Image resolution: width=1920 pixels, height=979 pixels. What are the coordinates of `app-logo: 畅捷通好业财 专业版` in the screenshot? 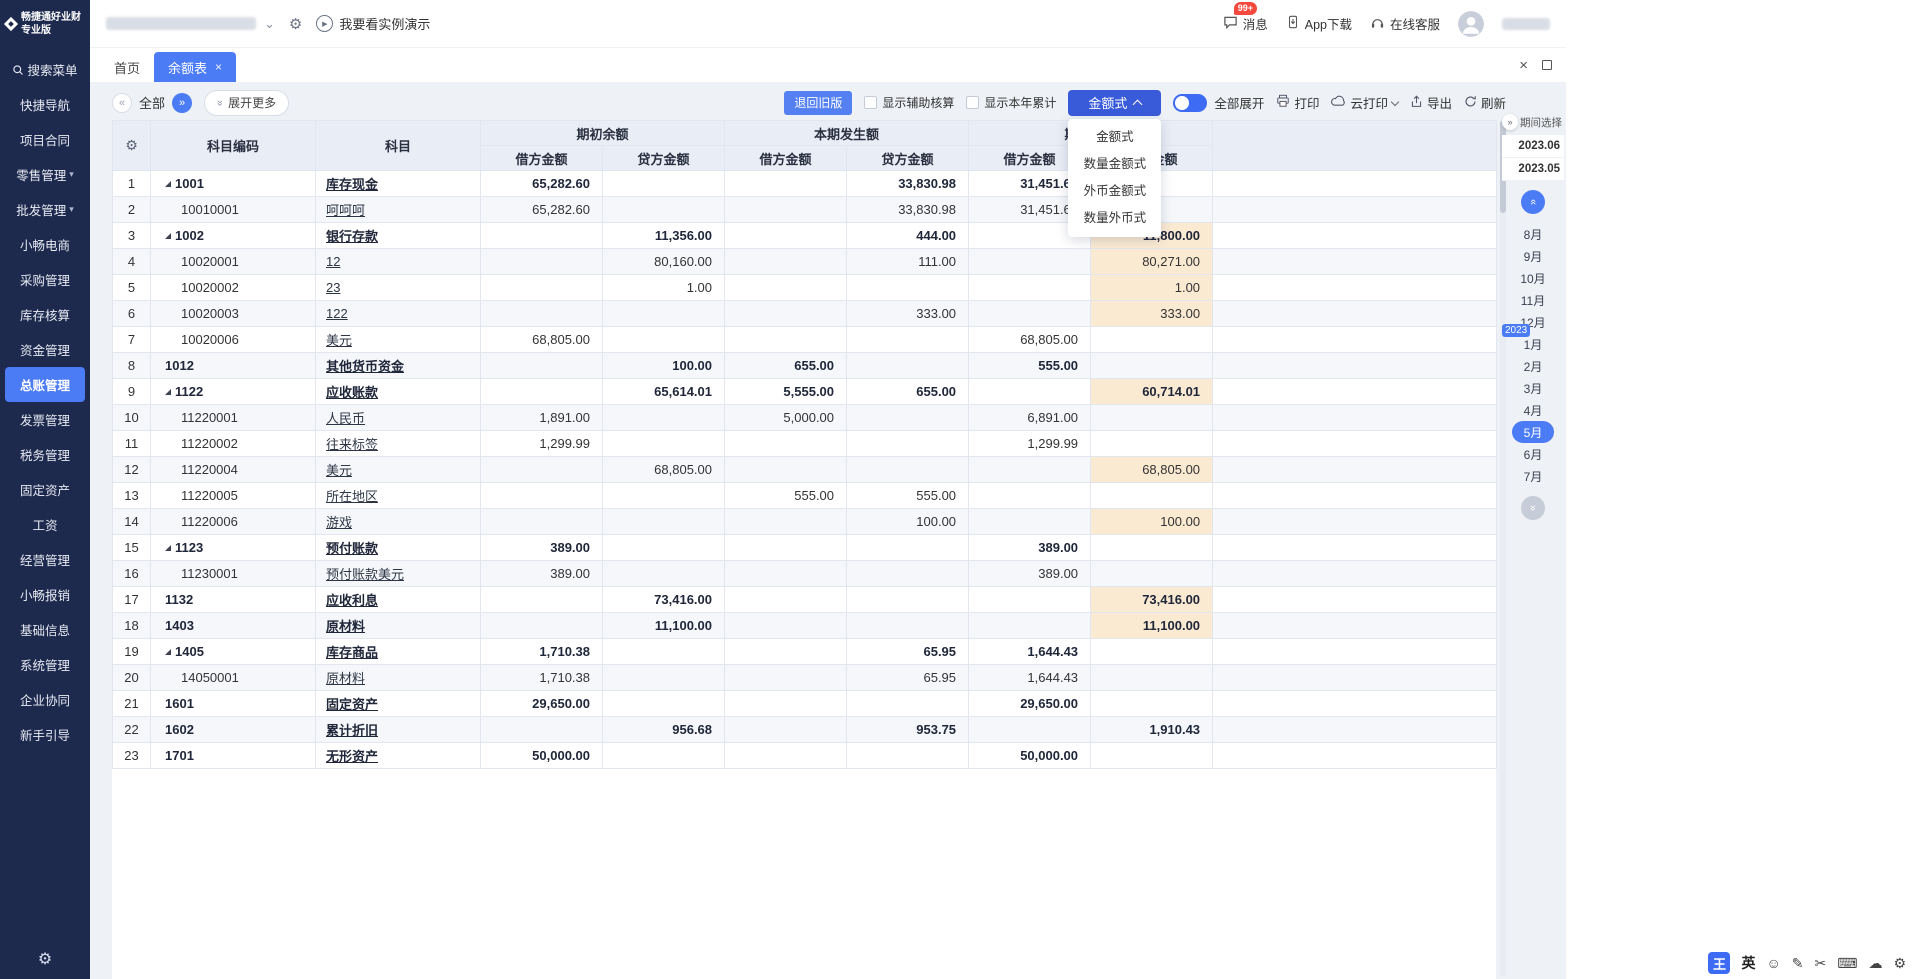 It's located at (45, 24).